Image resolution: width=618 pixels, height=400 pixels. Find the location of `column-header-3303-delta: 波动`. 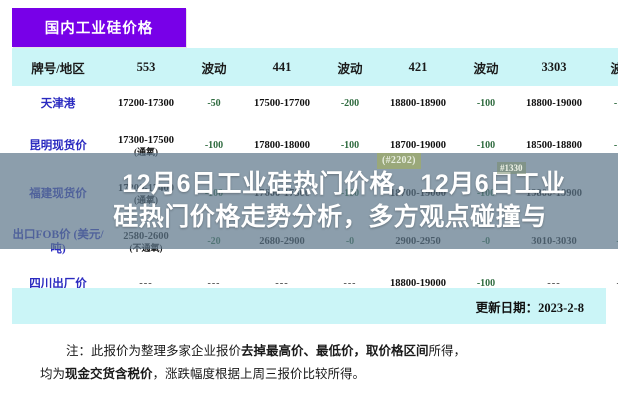

column-header-3303-delta: 波动 is located at coordinates (614, 68).